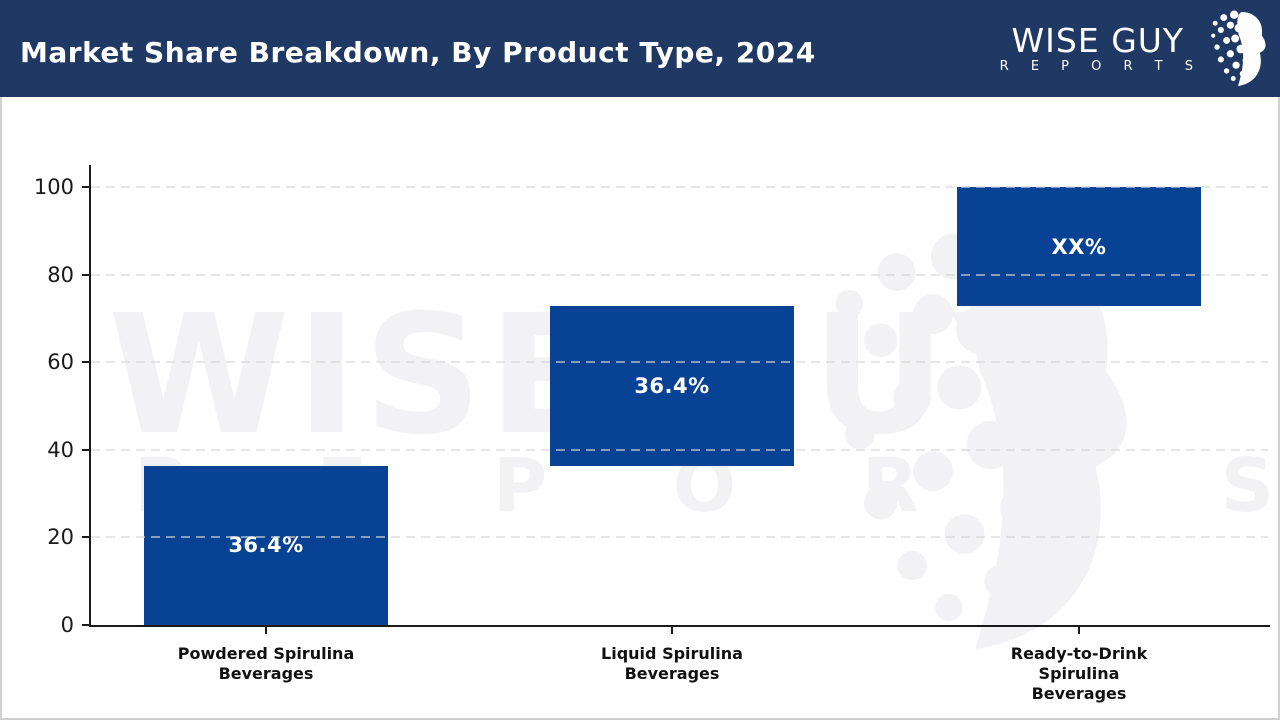  Describe the element at coordinates (1100, 67) in the screenshot. I see `logo-subtitle: R E P O R T S` at that location.